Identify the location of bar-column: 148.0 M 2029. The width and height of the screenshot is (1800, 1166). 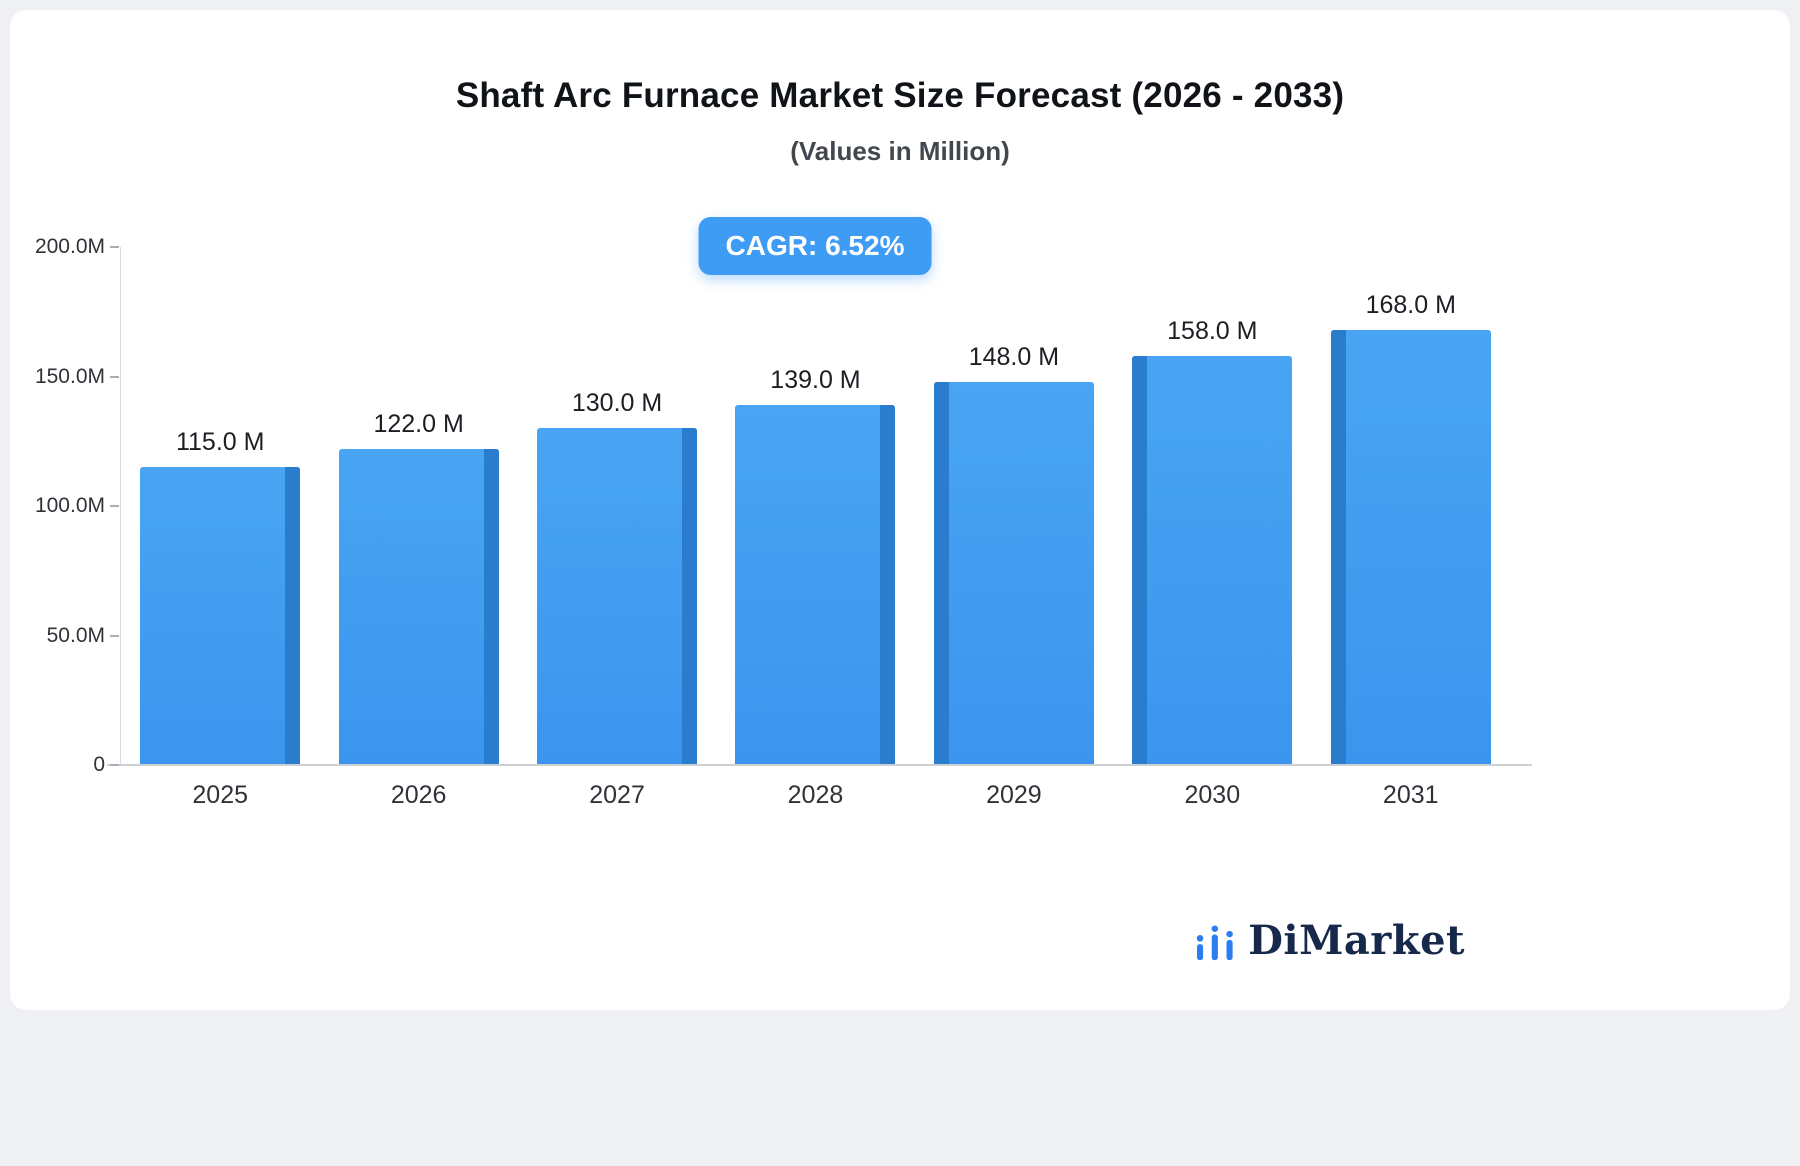
(1014, 528).